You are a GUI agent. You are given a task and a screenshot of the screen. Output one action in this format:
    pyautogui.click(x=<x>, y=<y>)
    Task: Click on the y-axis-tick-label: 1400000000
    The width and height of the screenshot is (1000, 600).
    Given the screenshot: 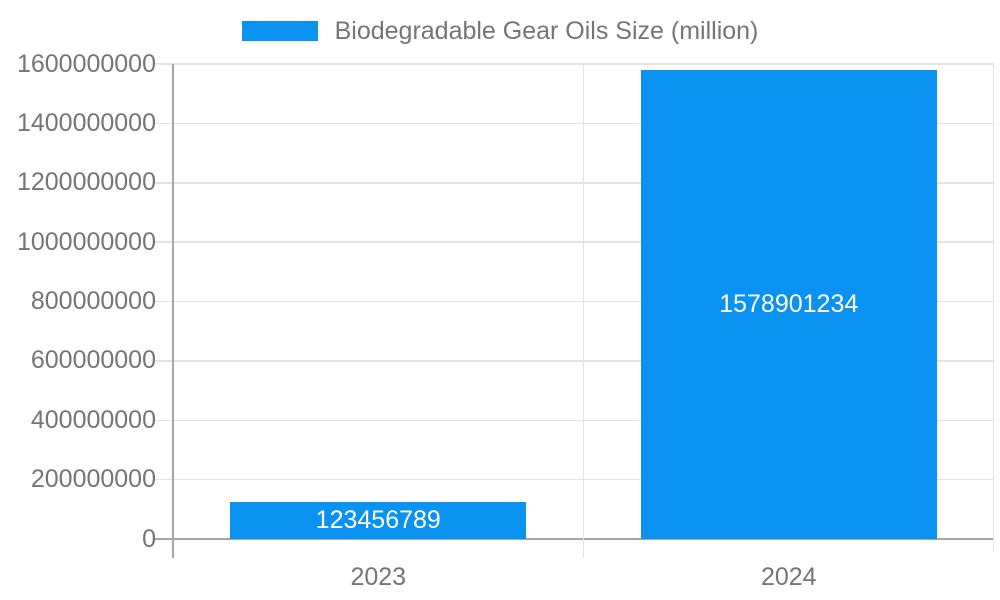 What is the action you would take?
    pyautogui.click(x=86, y=122)
    